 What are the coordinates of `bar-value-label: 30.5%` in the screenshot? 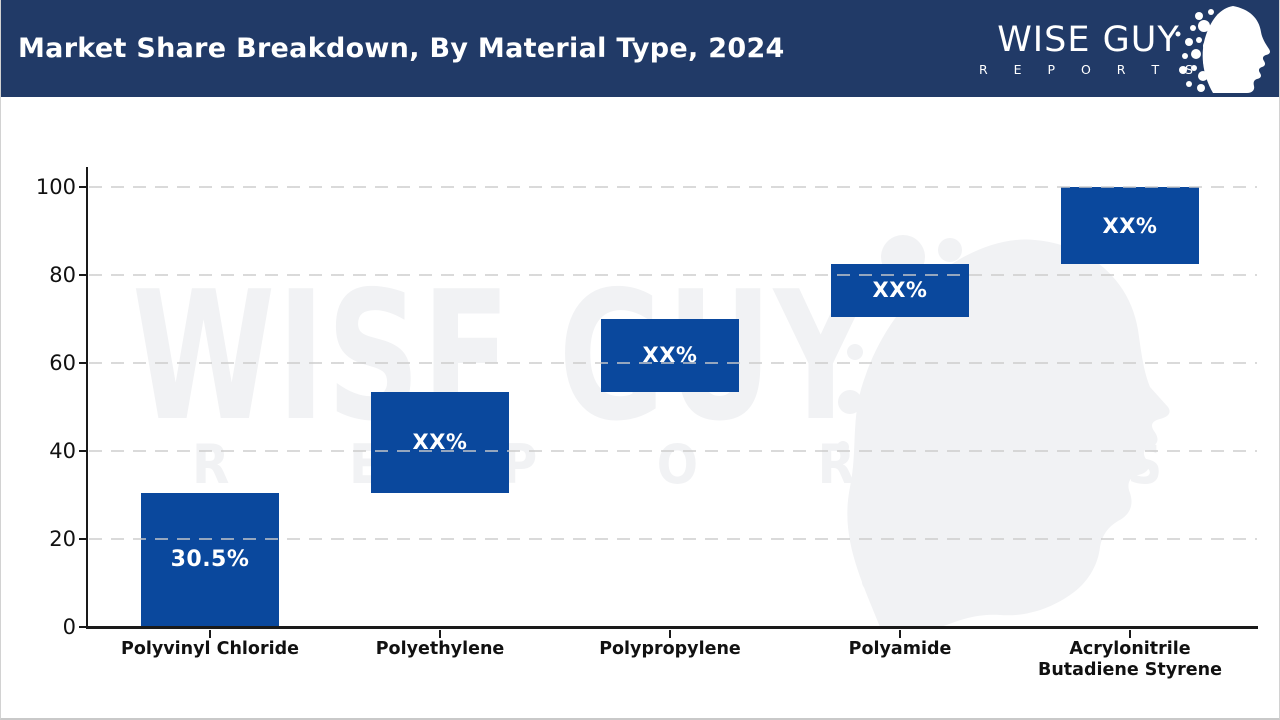 It's located at (210, 560).